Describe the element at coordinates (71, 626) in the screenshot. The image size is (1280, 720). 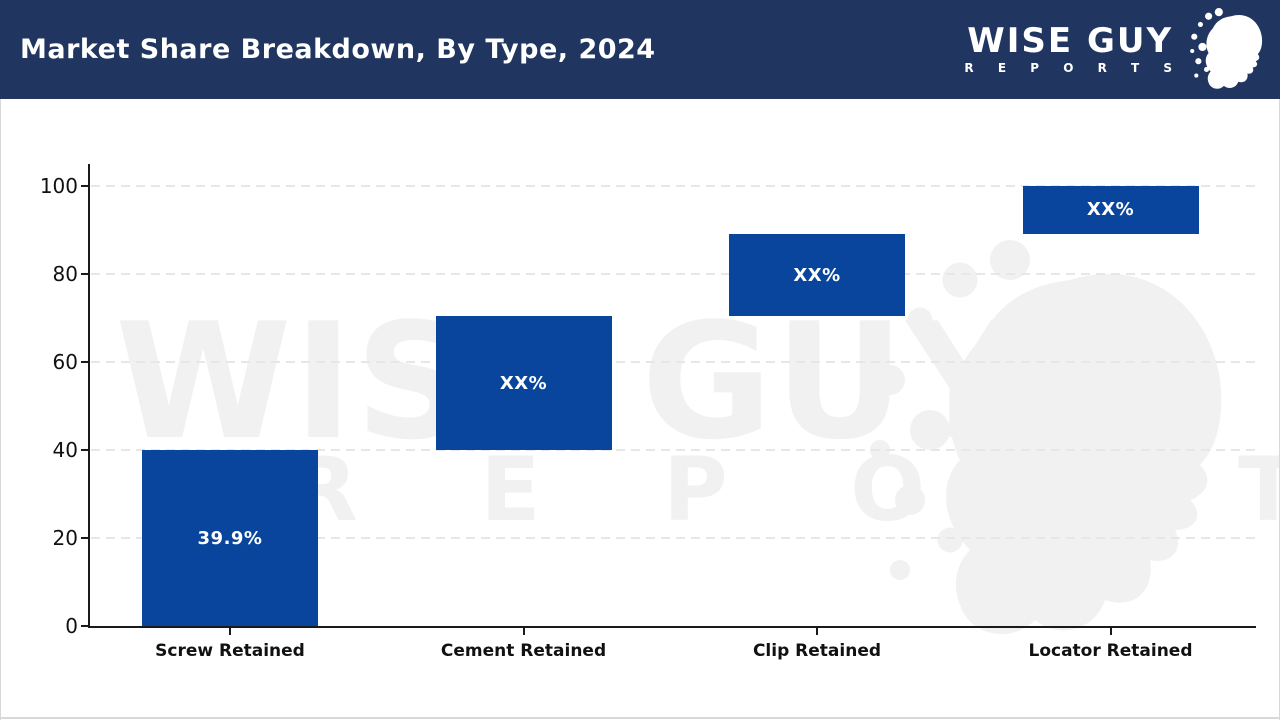
I see `y-tick-label: 0` at that location.